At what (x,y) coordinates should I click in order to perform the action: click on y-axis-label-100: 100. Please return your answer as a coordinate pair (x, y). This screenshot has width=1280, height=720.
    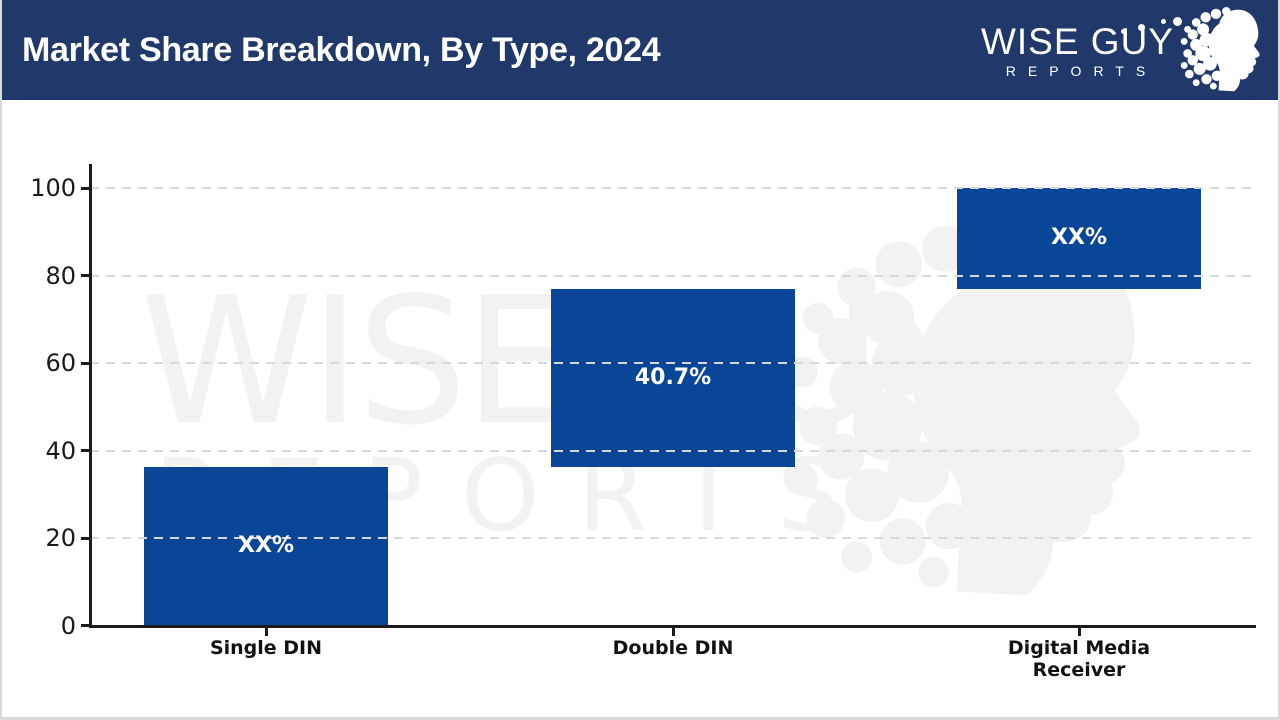
    Looking at the image, I should click on (53, 188).